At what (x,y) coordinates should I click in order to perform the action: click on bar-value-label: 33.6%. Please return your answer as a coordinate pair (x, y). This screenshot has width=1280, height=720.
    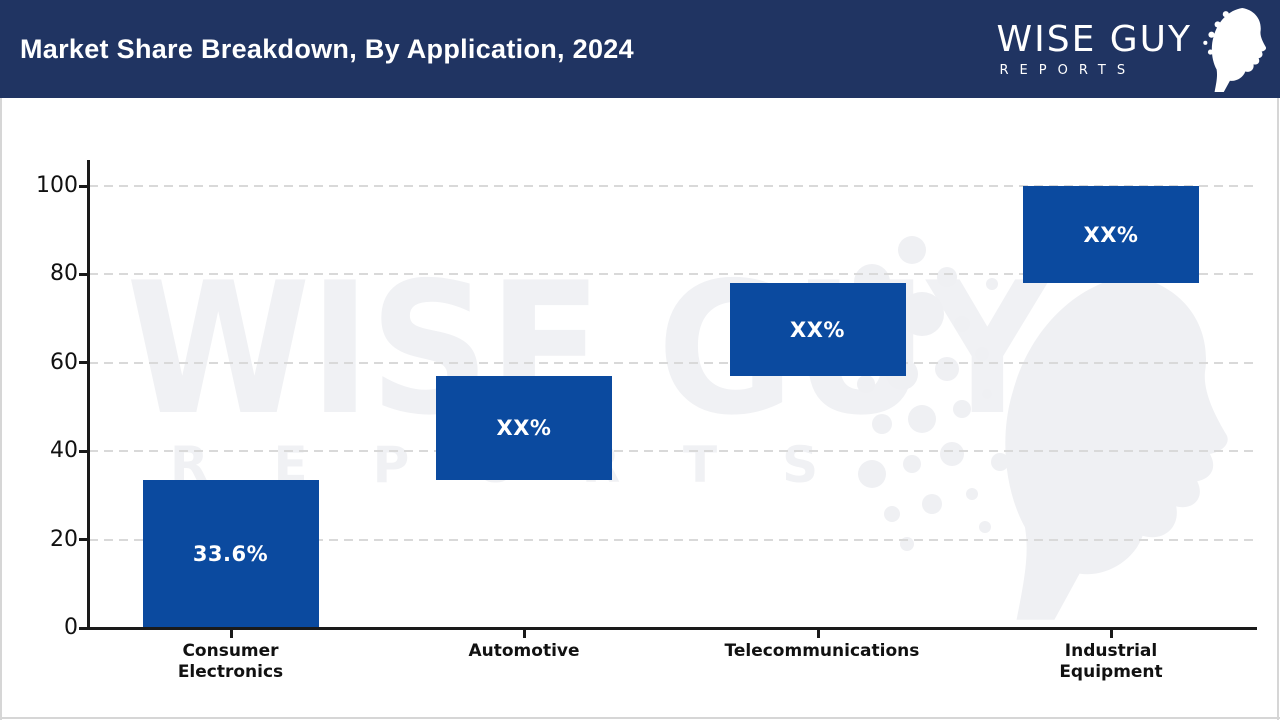
    Looking at the image, I should click on (230, 553).